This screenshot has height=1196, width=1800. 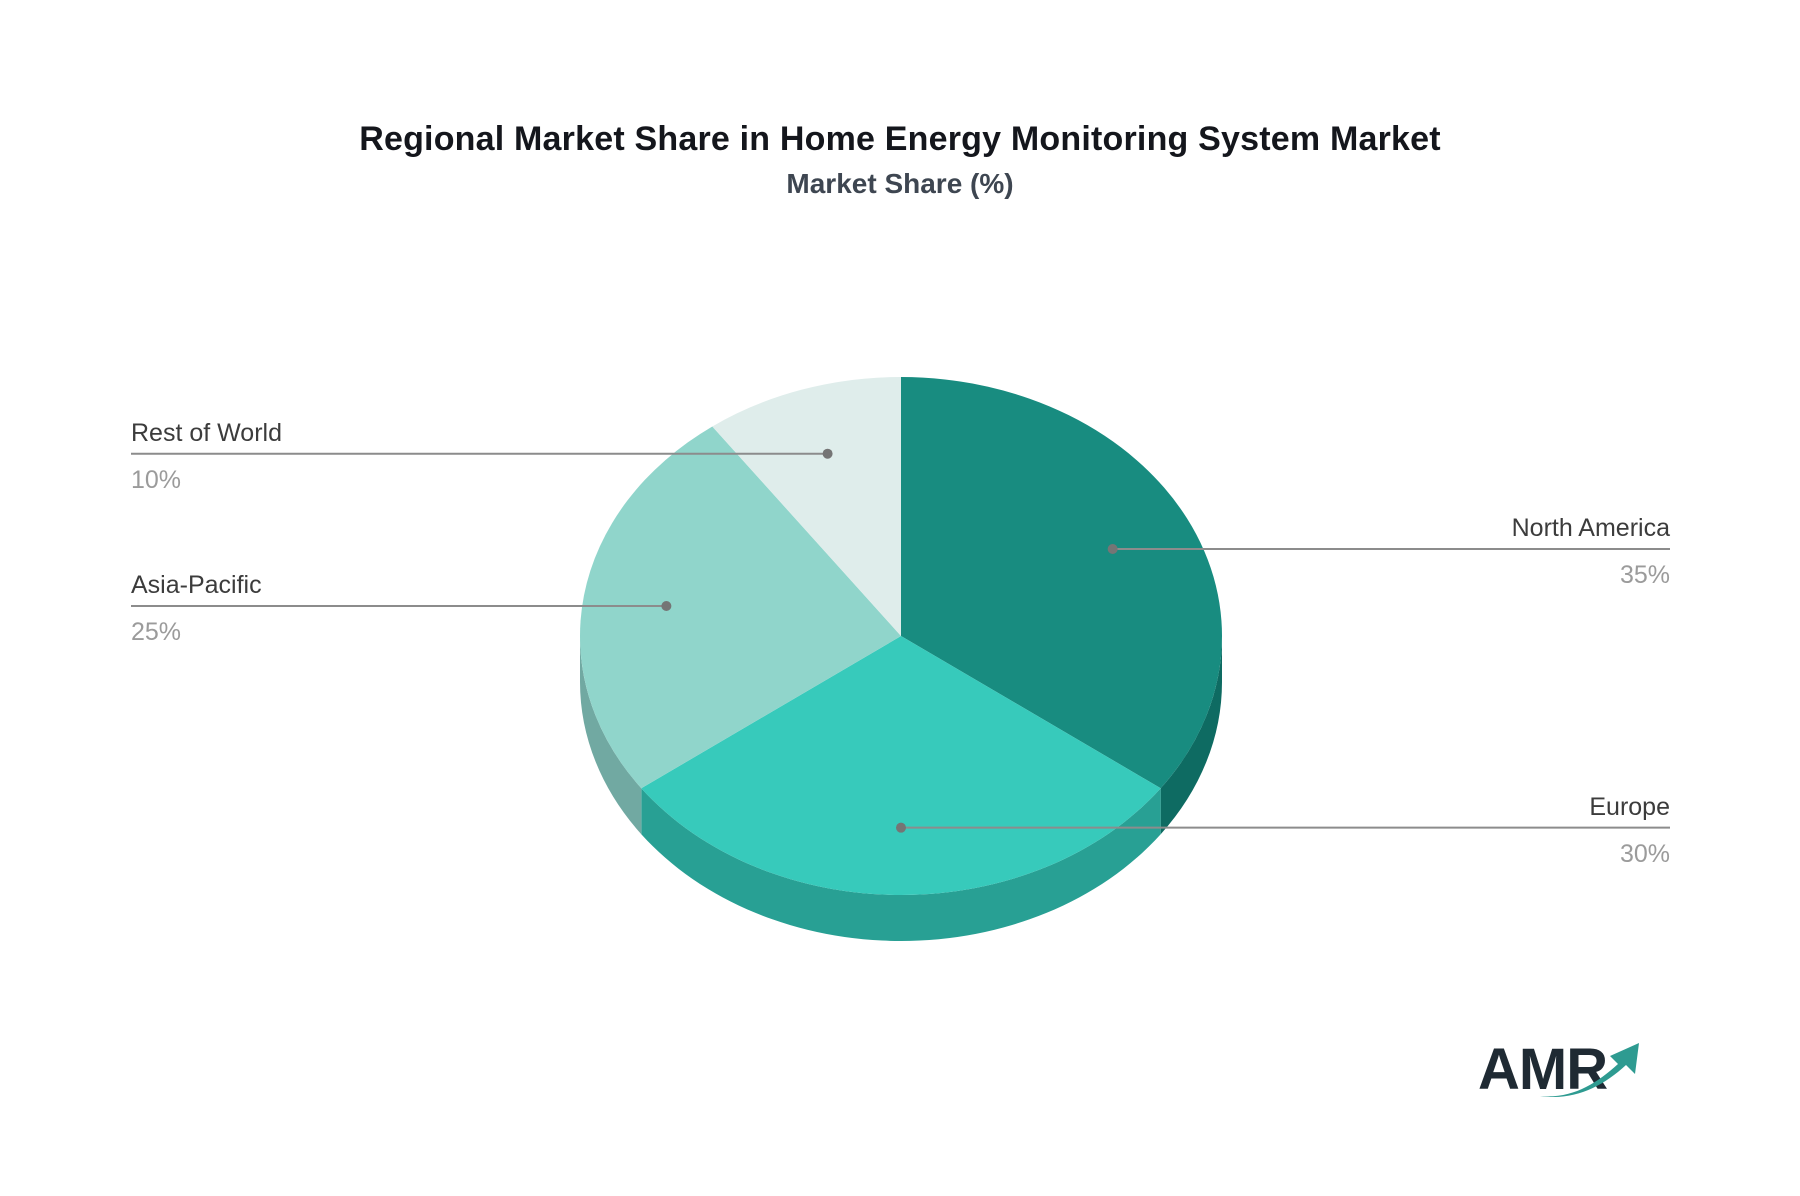 I want to click on slice-name: North America, so click(x=1590, y=528).